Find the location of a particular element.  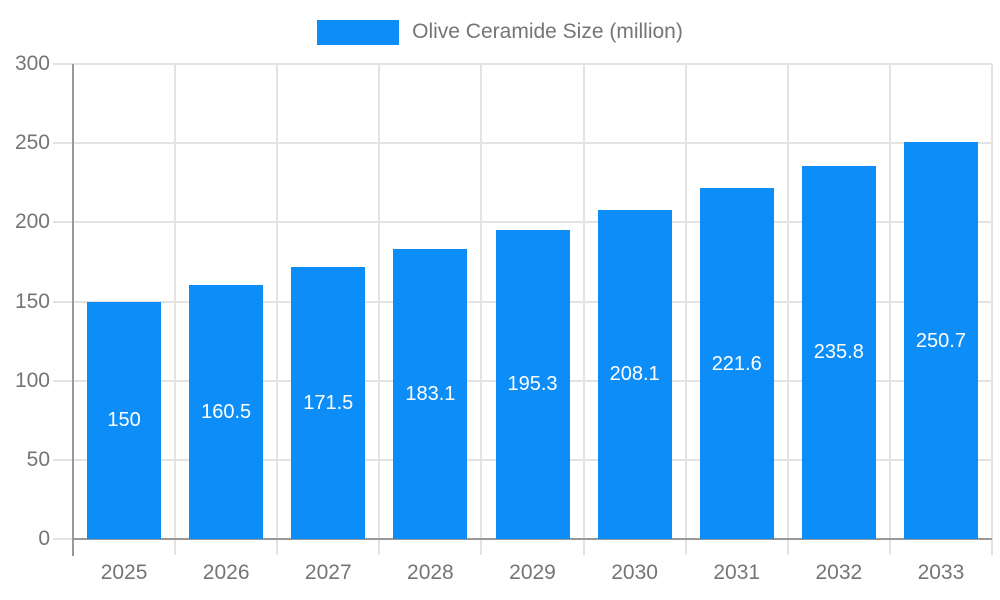

legend-label: Olive Ceramide Size (million) is located at coordinates (547, 31).